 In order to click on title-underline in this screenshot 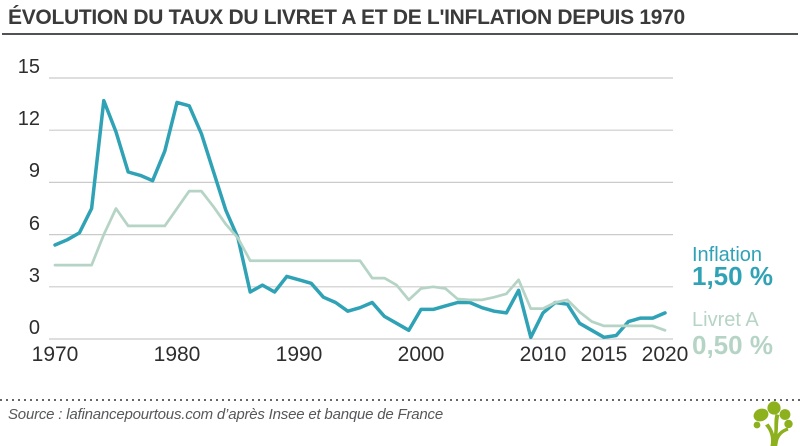, I will do `click(400, 34)`.